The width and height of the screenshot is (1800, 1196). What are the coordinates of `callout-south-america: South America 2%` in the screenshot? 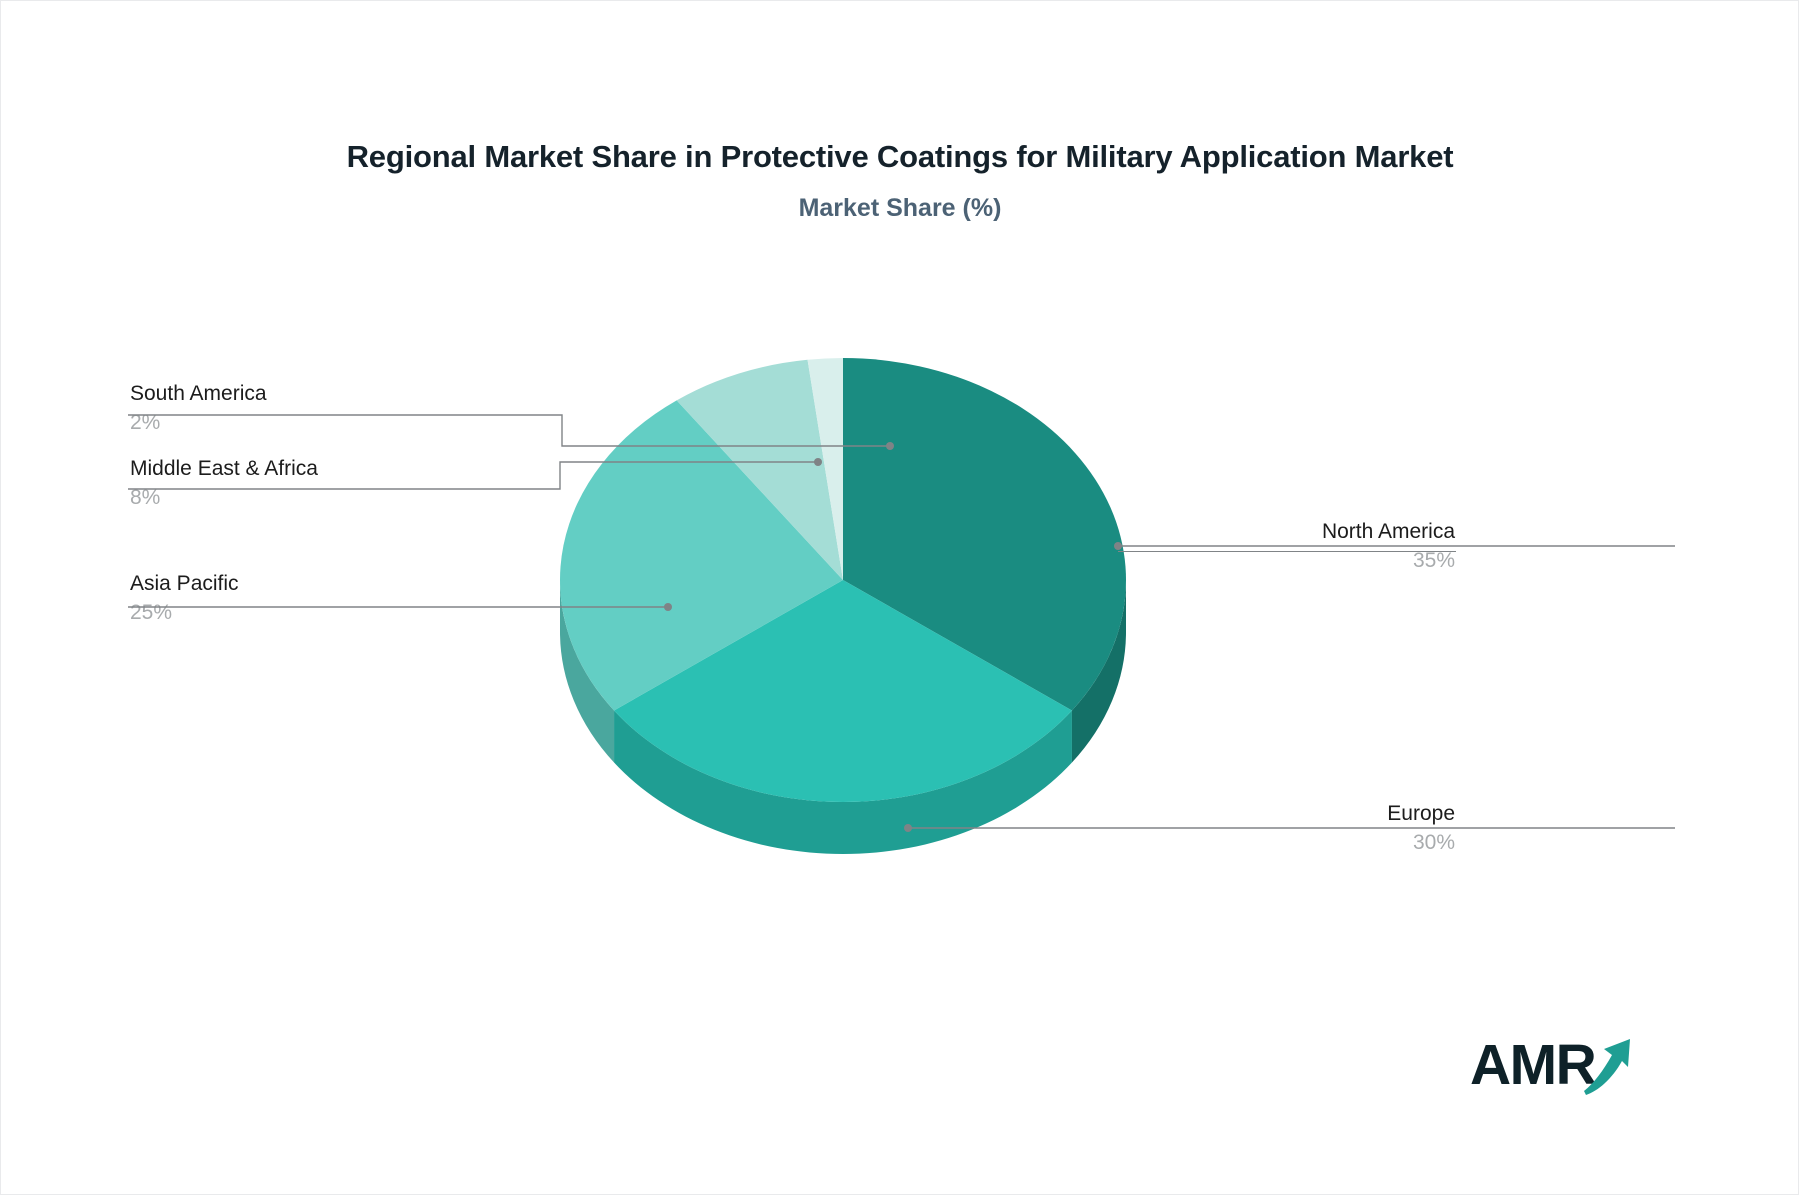 It's located at (345, 409).